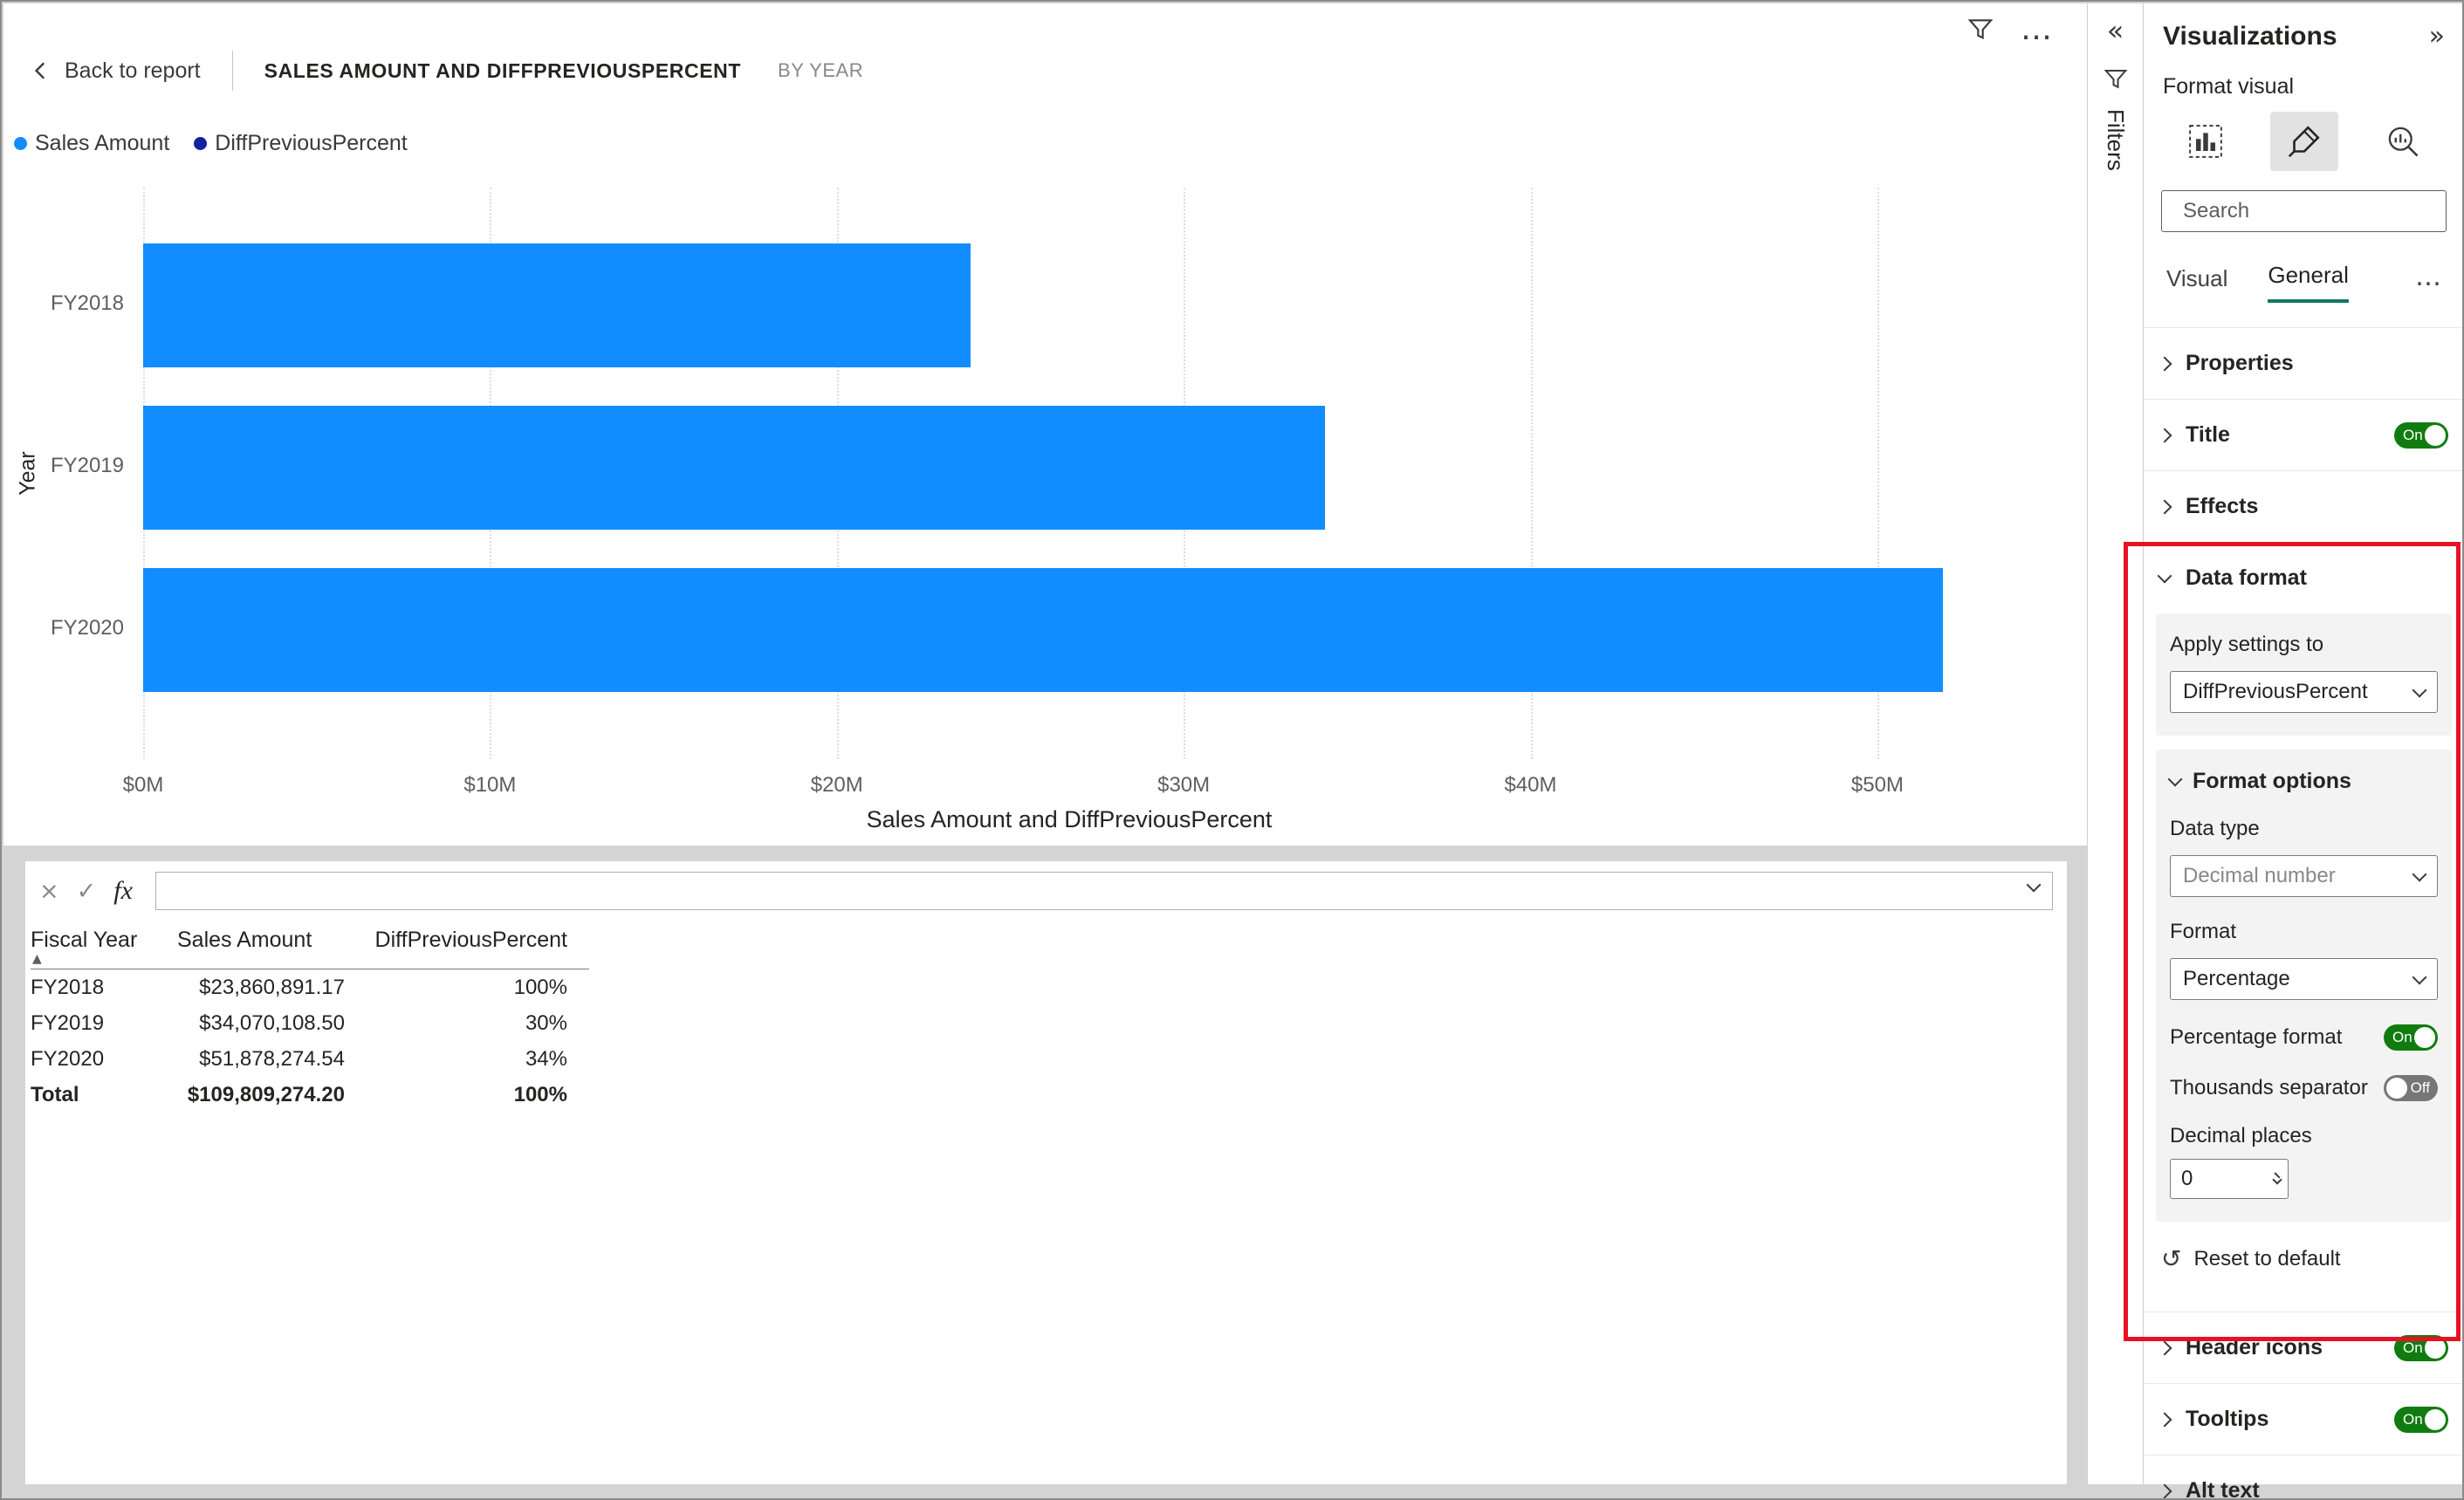  What do you see at coordinates (1043, 630) in the screenshot?
I see `bar-fy2020` at bounding box center [1043, 630].